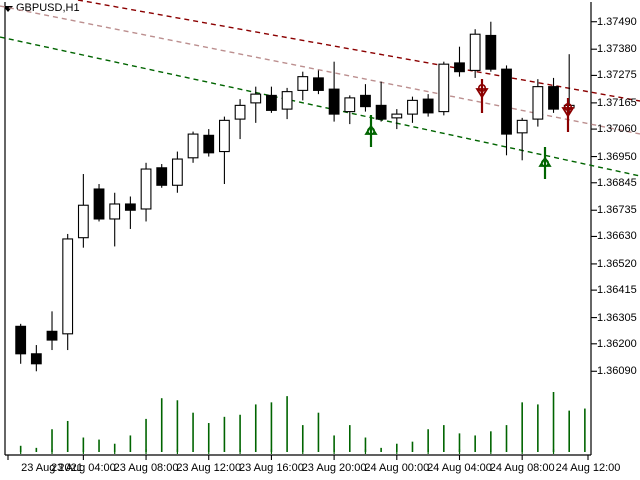  I want to click on y-axis-tick-label: 1.37275, so click(617, 75).